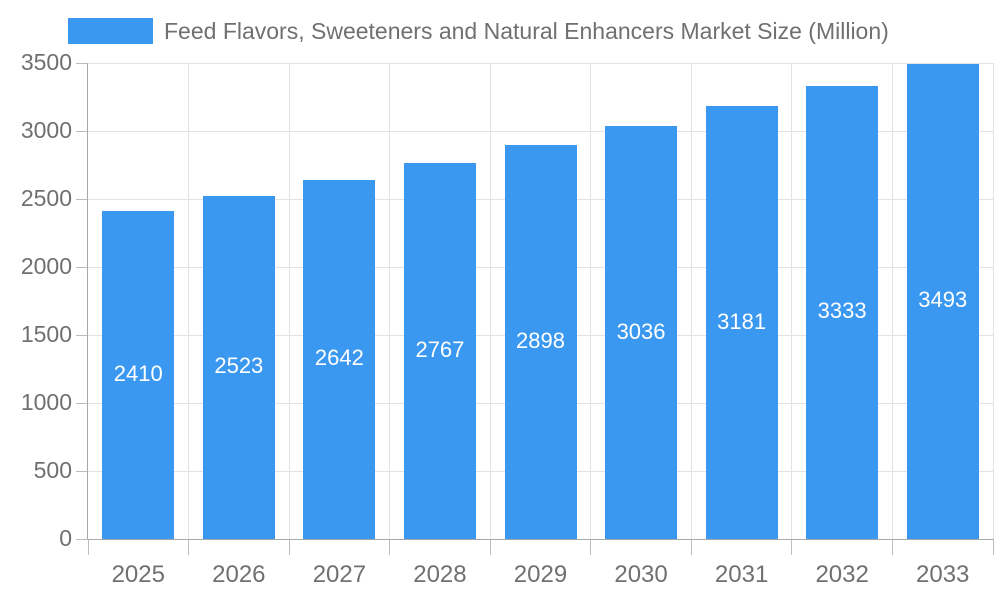 This screenshot has height=600, width=1000. I want to click on bar-value-label: 2410, so click(138, 374).